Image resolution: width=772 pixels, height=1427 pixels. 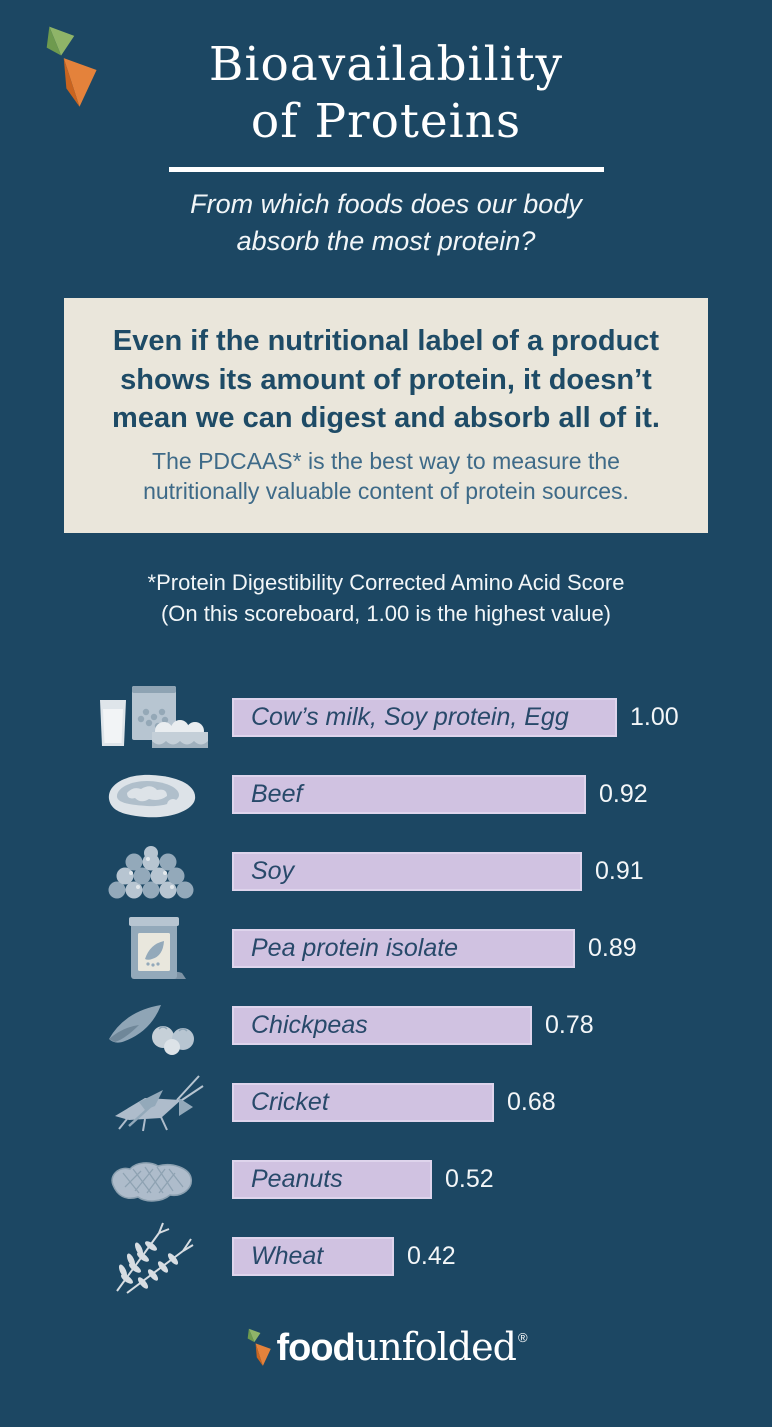 What do you see at coordinates (260, 1347) in the screenshot?
I see `logo-carrot-icon` at bounding box center [260, 1347].